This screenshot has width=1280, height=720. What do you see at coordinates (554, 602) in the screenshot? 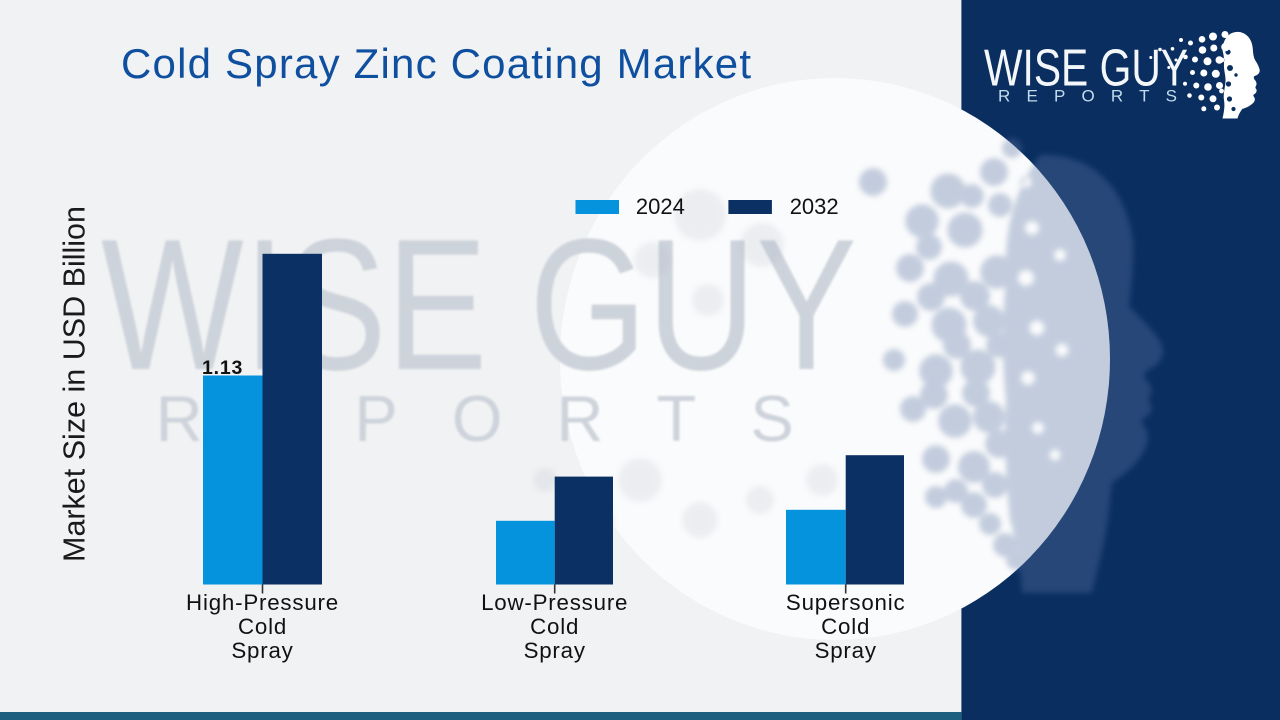
I see `svg-text: Low-Pressure` at bounding box center [554, 602].